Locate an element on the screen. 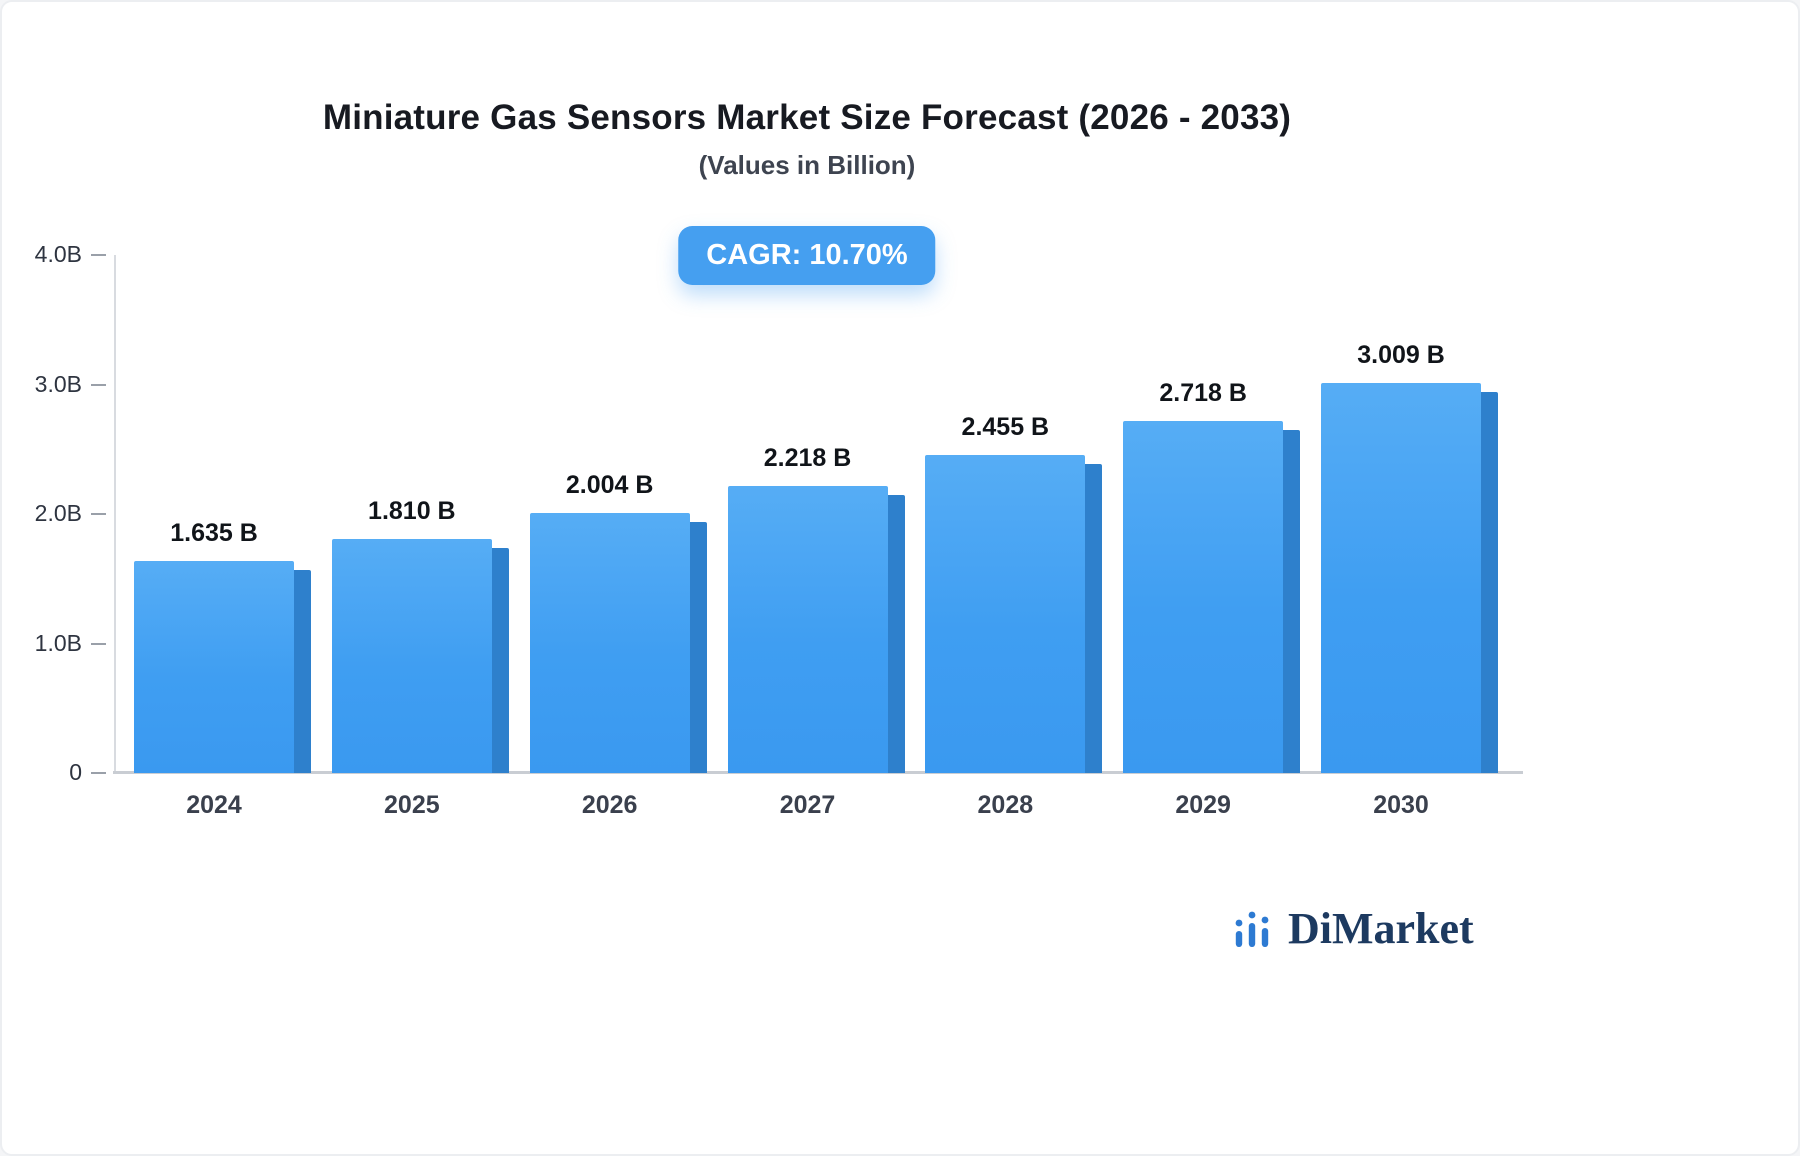  bar-group-2027: 2.218 B is located at coordinates (816, 608).